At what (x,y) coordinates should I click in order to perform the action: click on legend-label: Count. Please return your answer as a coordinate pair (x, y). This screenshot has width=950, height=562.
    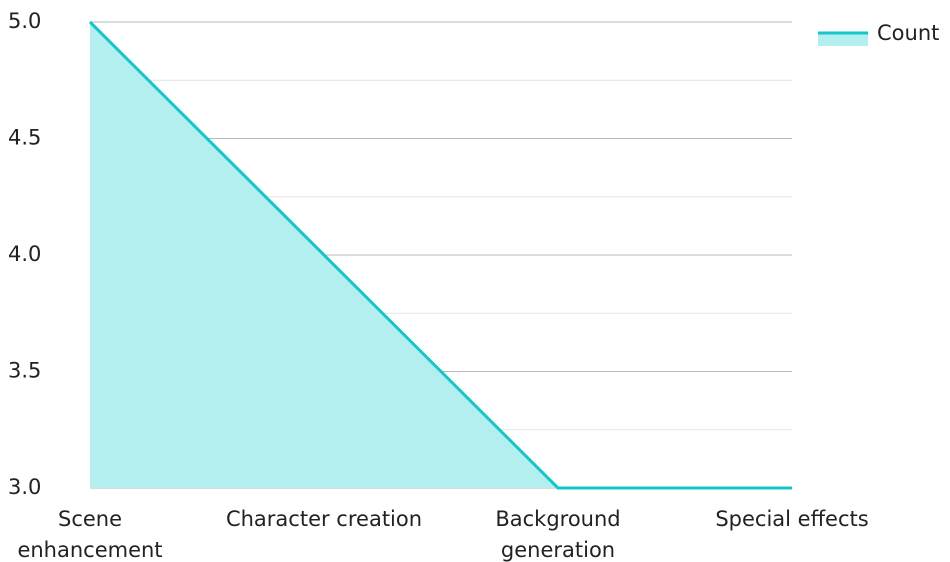
    Looking at the image, I should click on (908, 33).